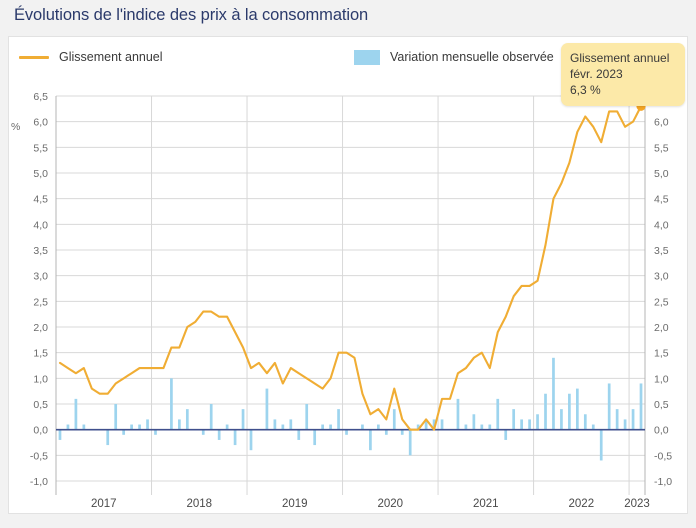 The image size is (696, 528). I want to click on legend-item-variation-mensuelle: Variation mensuelle observée, so click(454, 57).